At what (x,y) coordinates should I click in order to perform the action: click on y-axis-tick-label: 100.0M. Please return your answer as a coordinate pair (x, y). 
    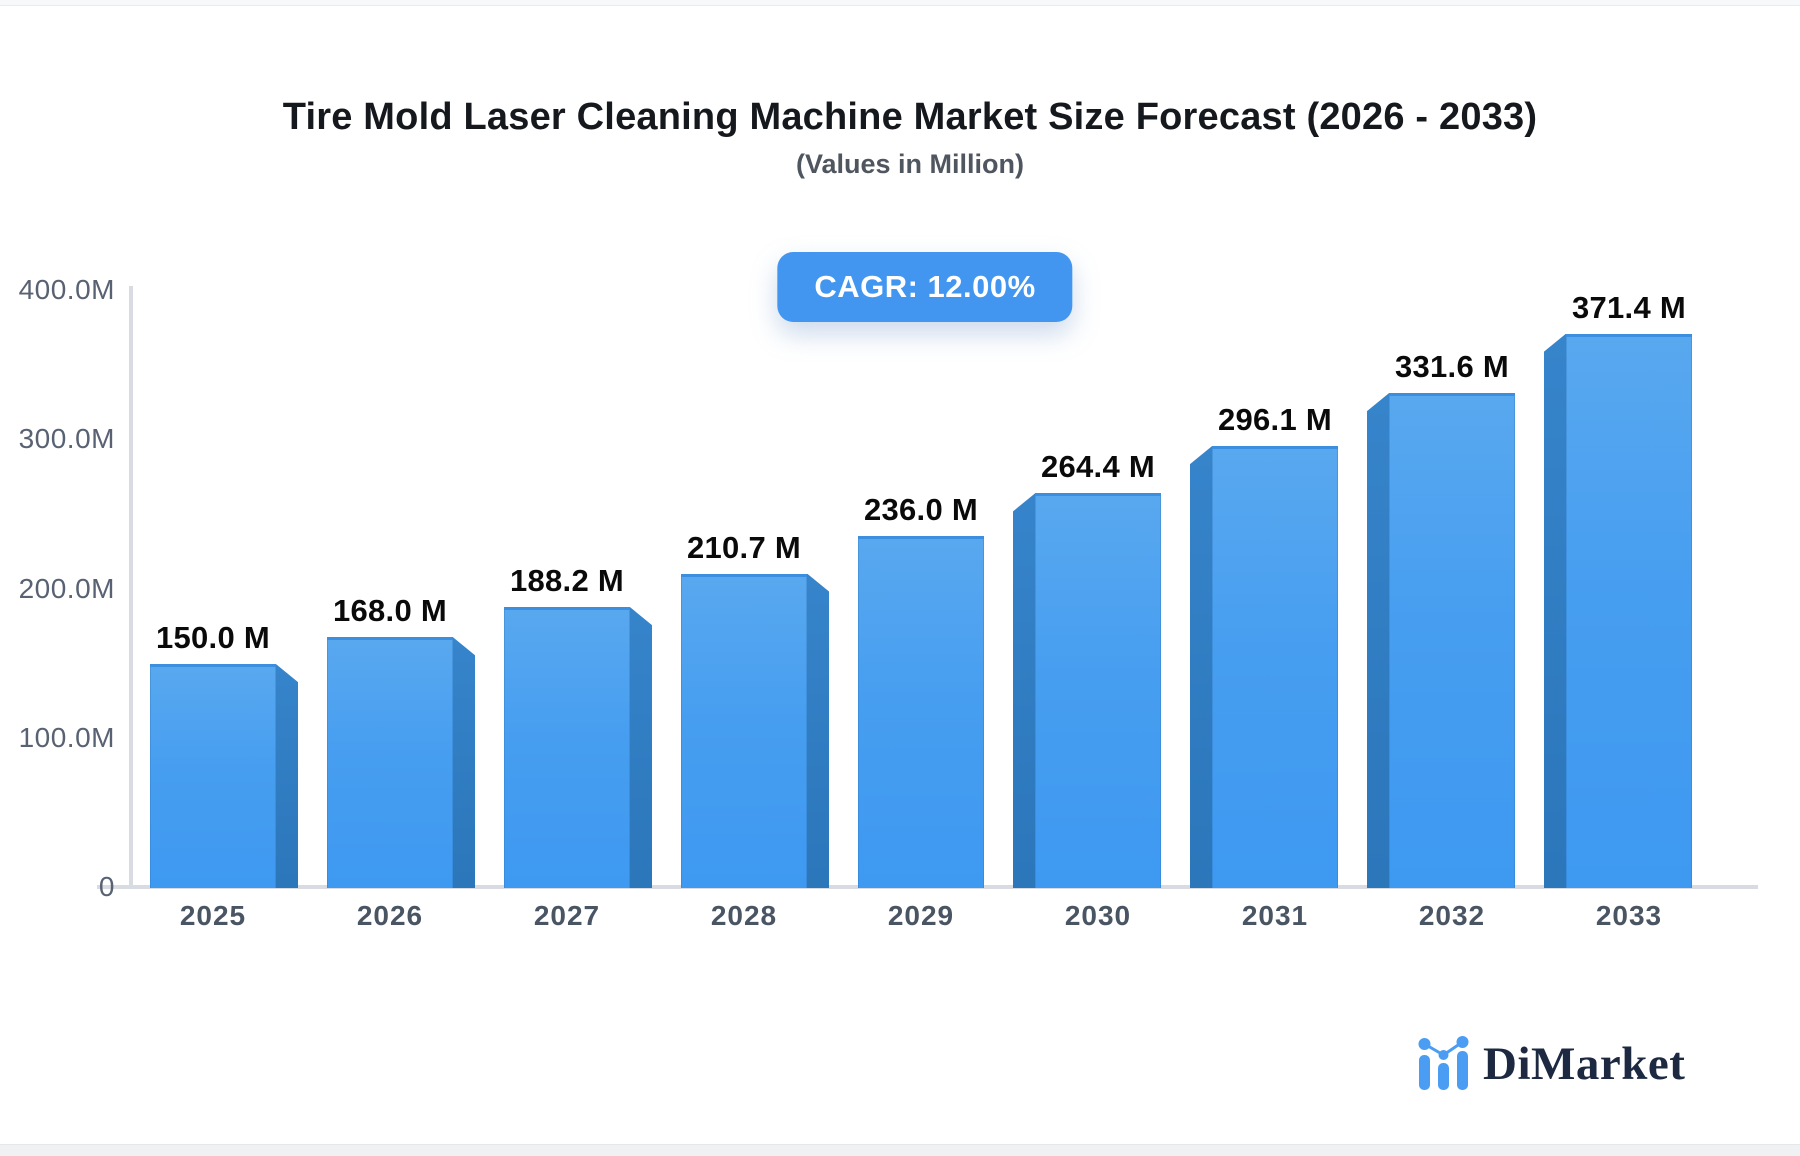
    Looking at the image, I should click on (66, 737).